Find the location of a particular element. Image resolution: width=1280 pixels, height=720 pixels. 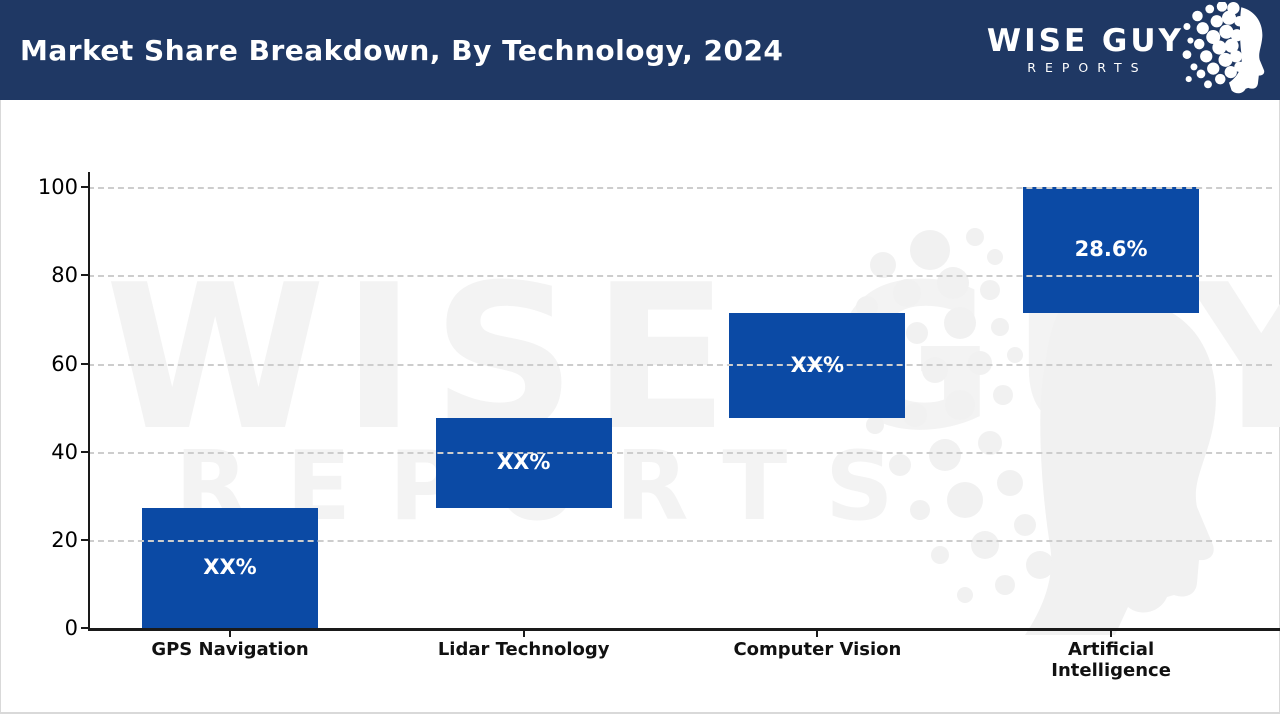

bar-lidar-technology is located at coordinates (523, 463).